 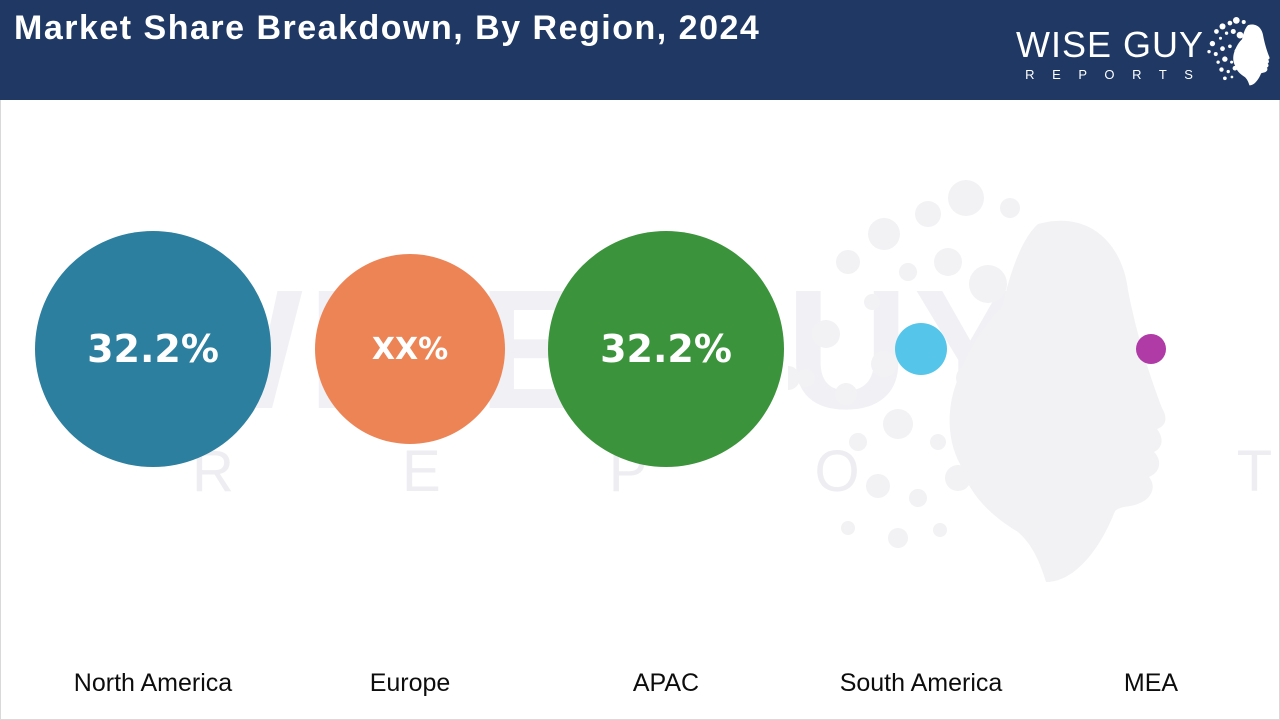 What do you see at coordinates (666, 349) in the screenshot?
I see `bubble-apac: 32.2%` at bounding box center [666, 349].